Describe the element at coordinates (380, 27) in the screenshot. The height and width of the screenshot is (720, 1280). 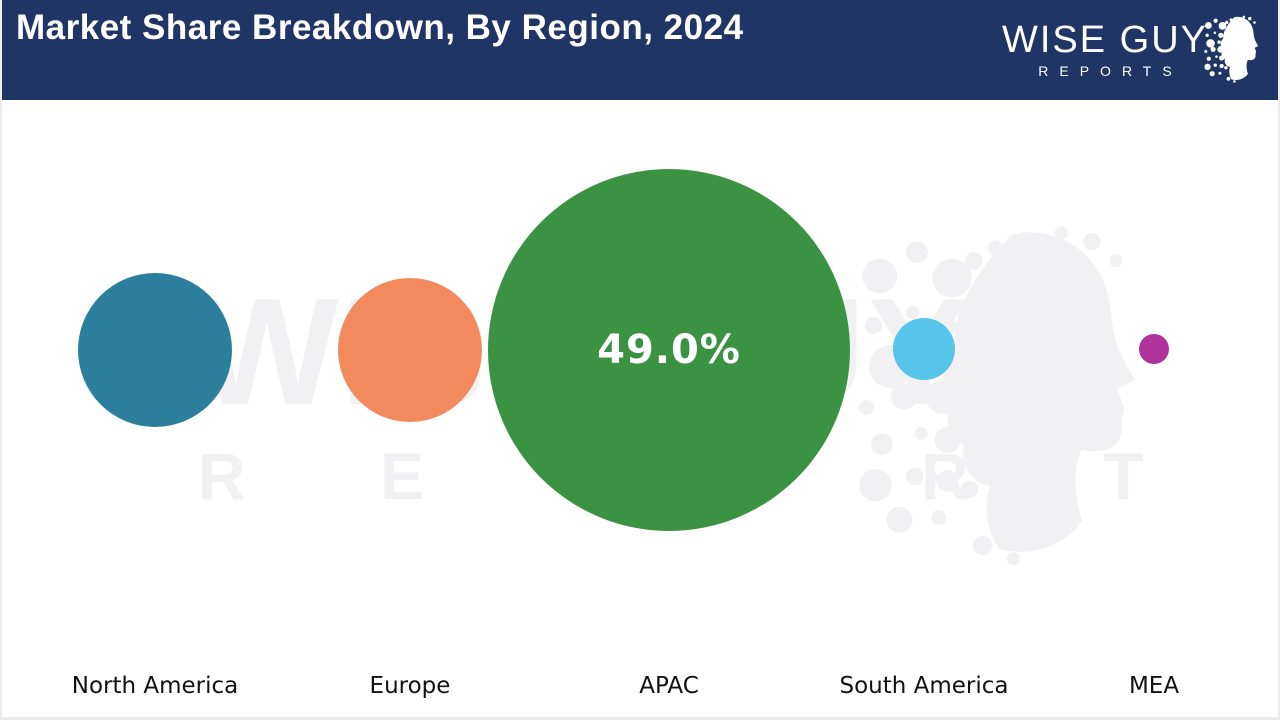
I see `page-title: Market Share Breakdown, By Region, 2024` at that location.